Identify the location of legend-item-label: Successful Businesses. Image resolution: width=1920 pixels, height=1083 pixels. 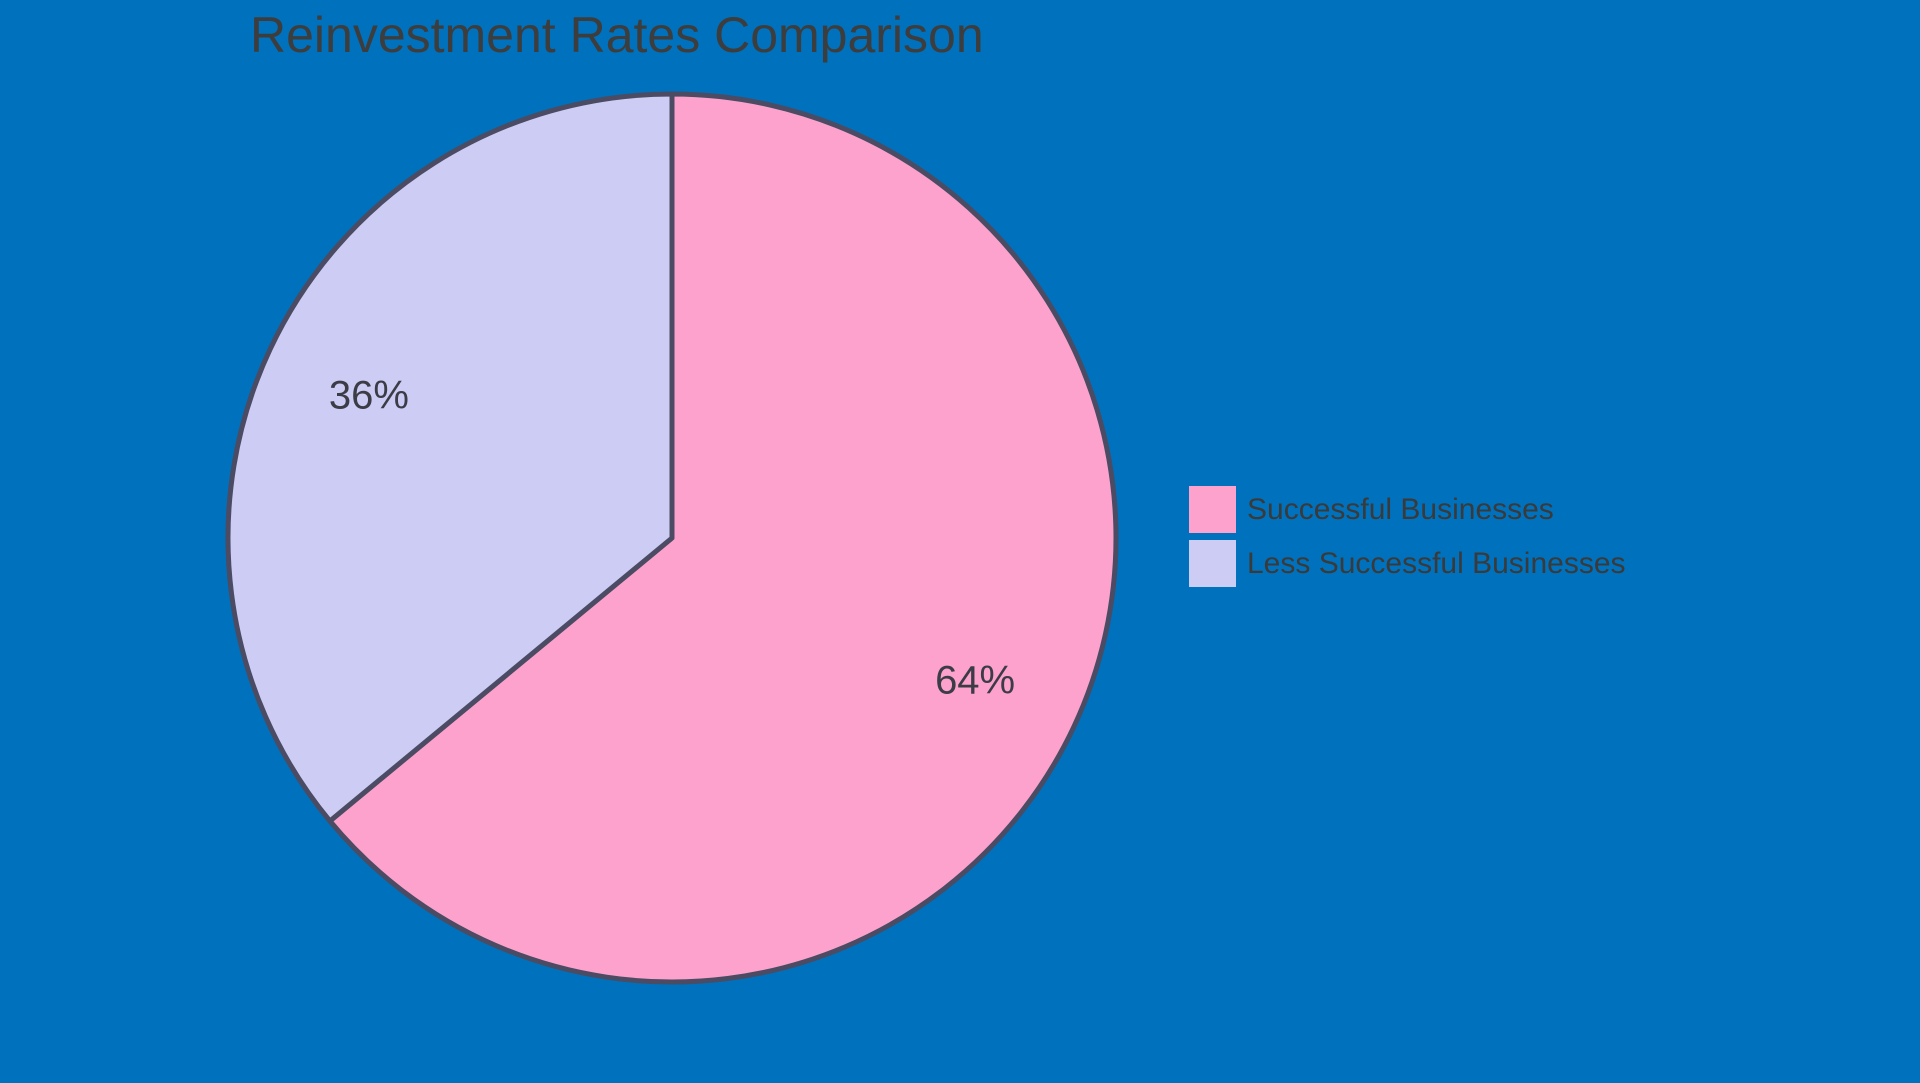
(1400, 509).